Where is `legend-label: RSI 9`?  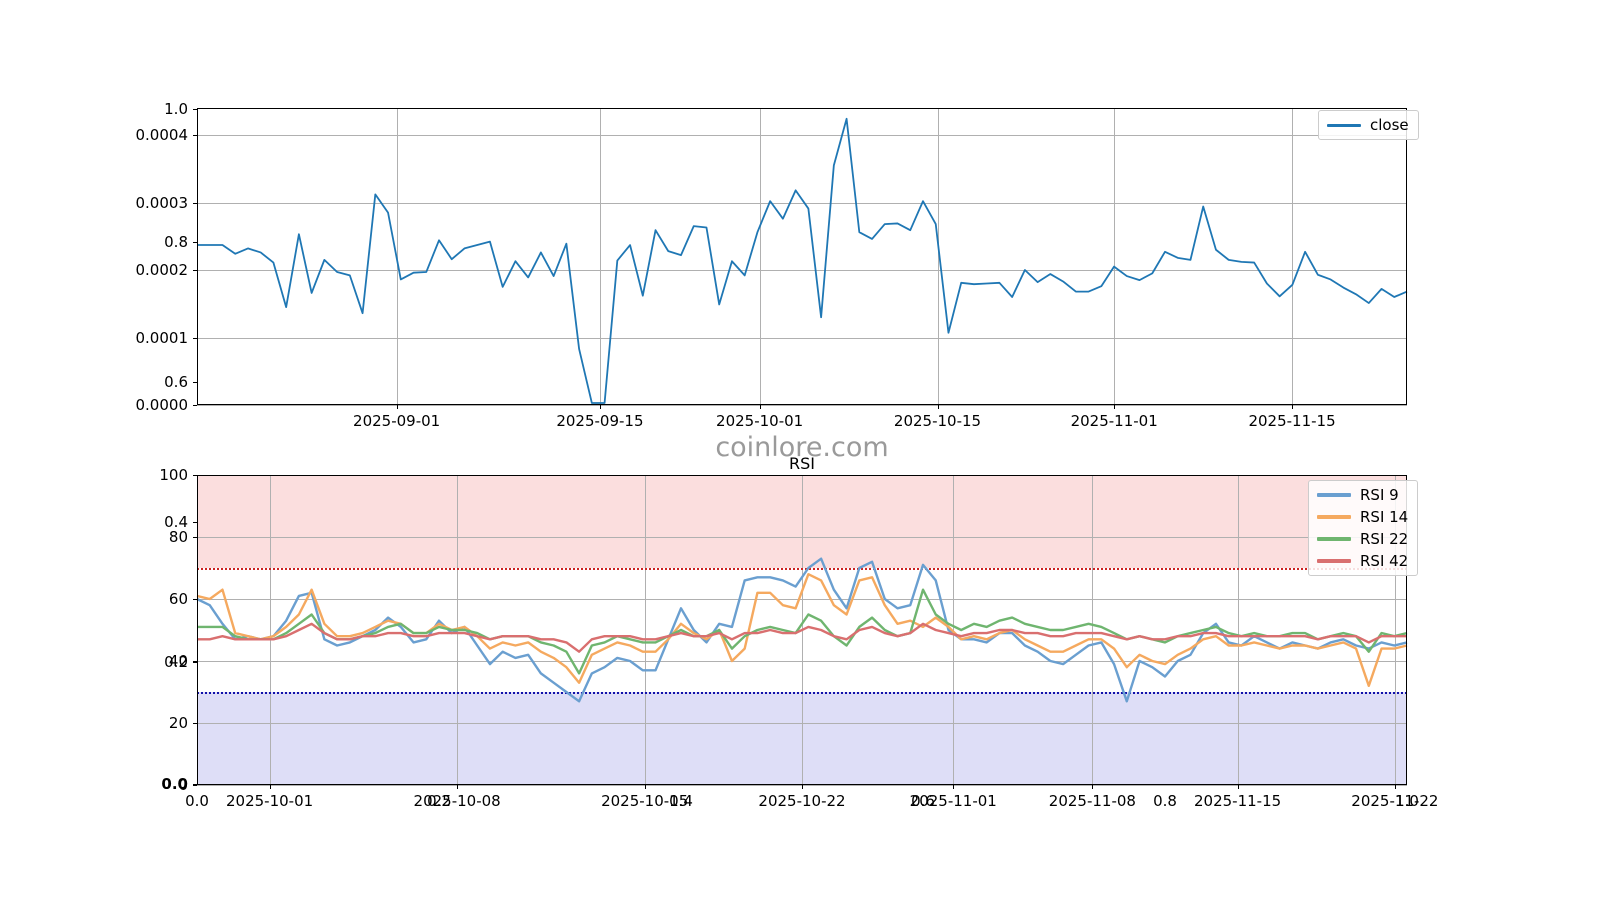 legend-label: RSI 9 is located at coordinates (1379, 494).